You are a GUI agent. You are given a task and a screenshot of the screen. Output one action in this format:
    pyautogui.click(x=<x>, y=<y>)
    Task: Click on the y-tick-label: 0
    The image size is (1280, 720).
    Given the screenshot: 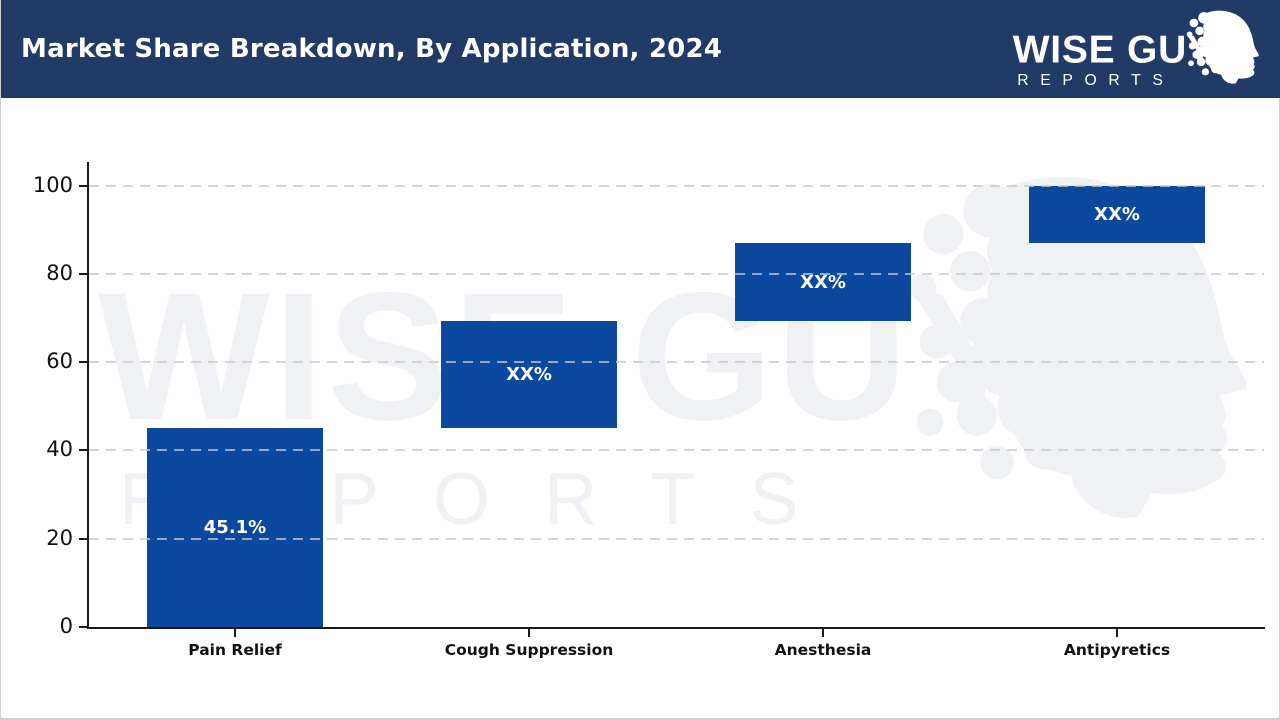 What is the action you would take?
    pyautogui.click(x=66, y=626)
    